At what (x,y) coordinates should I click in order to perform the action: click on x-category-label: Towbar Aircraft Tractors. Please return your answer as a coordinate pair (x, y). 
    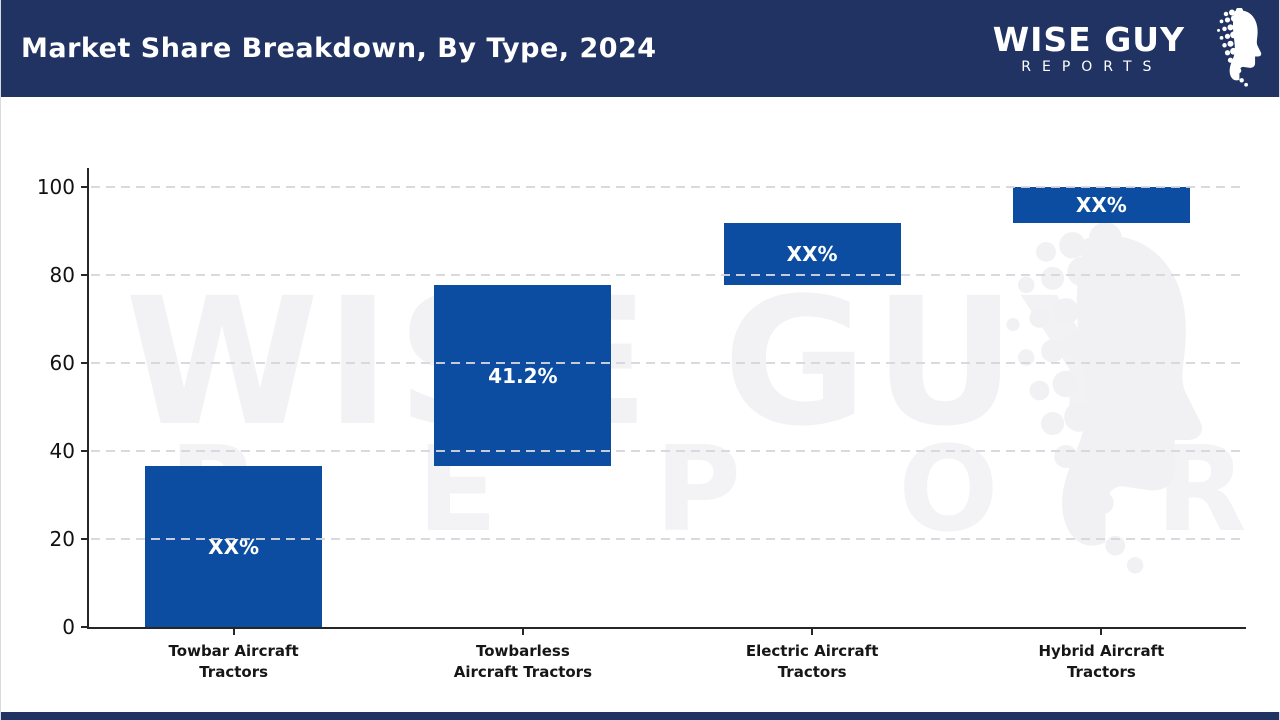
    Looking at the image, I should click on (233, 662).